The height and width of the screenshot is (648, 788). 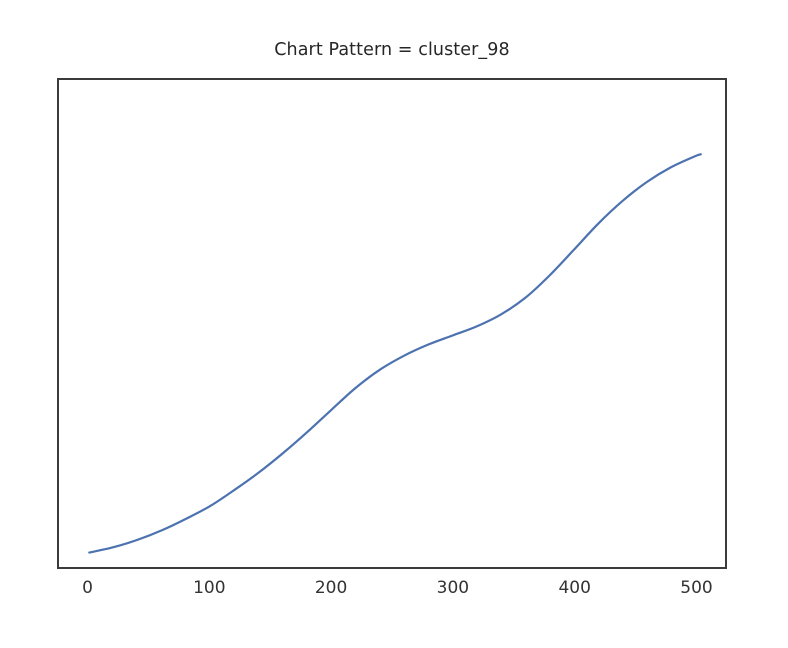 What do you see at coordinates (26, 323) in the screenshot?
I see `y-axis-tick-labels` at bounding box center [26, 323].